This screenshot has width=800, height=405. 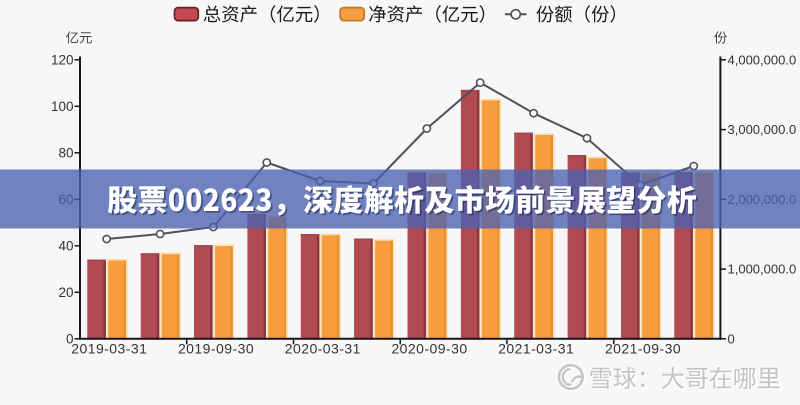 I want to click on svg-text: 2019-03-31, so click(x=109, y=349).